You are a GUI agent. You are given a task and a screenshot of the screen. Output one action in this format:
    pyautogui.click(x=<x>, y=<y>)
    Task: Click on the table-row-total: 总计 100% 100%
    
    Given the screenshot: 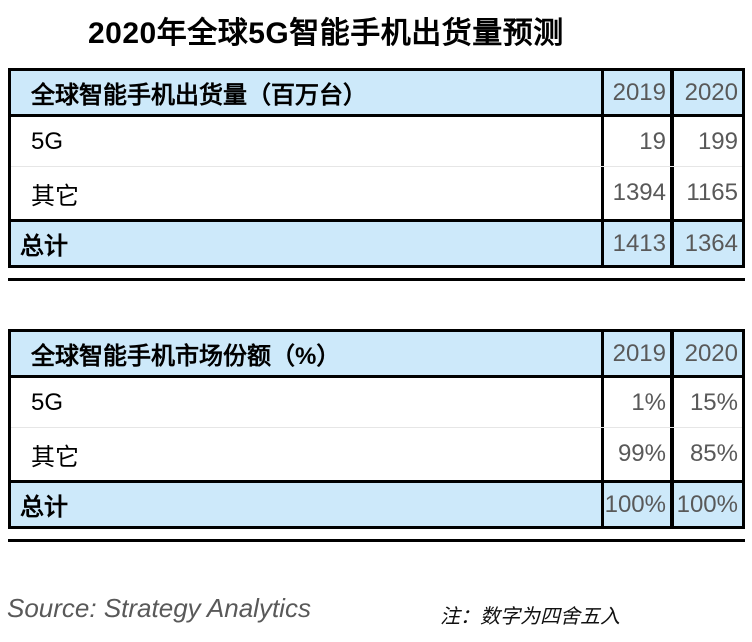 What is the action you would take?
    pyautogui.click(x=376, y=503)
    